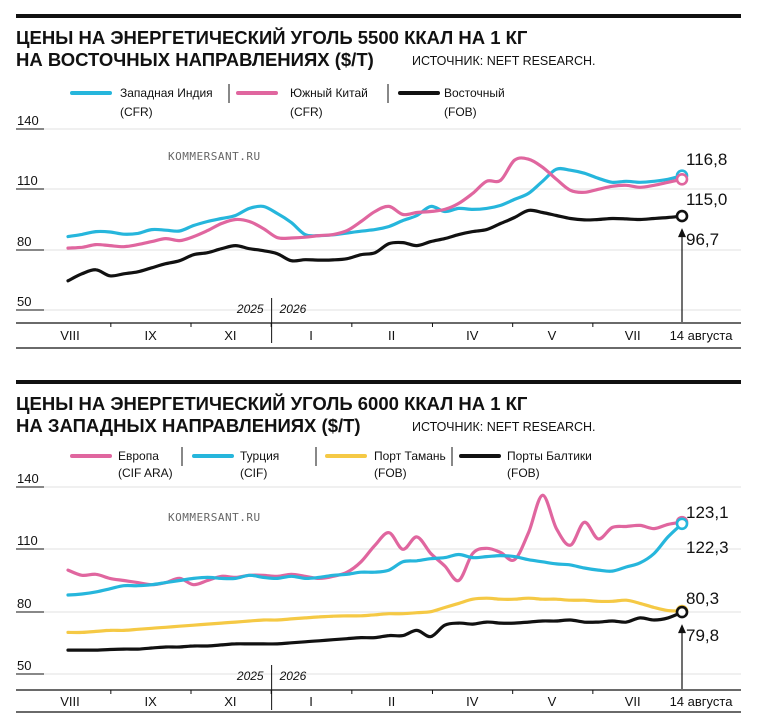 Image resolution: width=758 pixels, height=727 pixels. I want to click on legend-label: Порты Балтики, so click(549, 456).